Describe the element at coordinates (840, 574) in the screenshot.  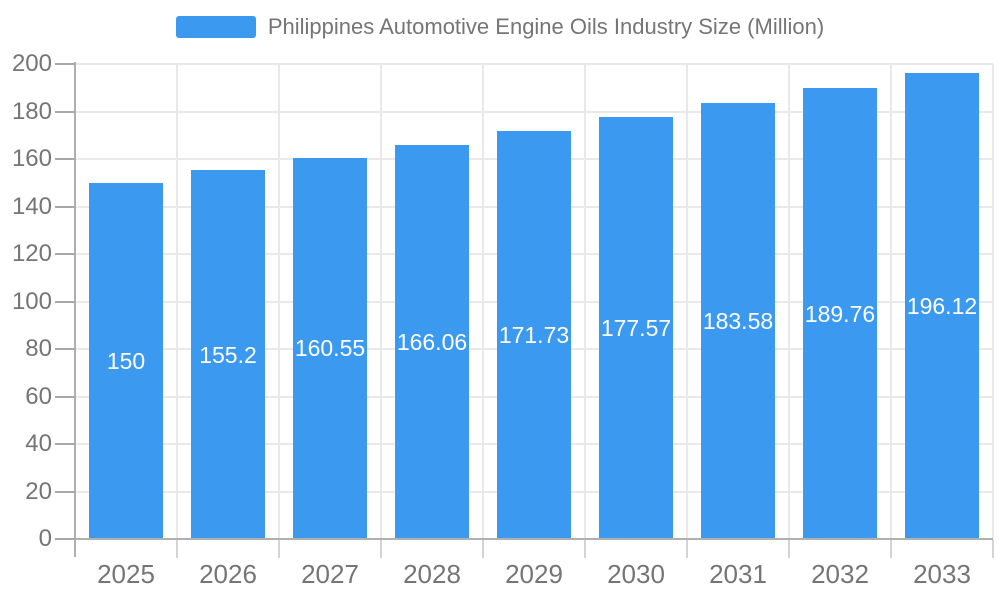
I see `x-axis-tick-label: 2032` at that location.